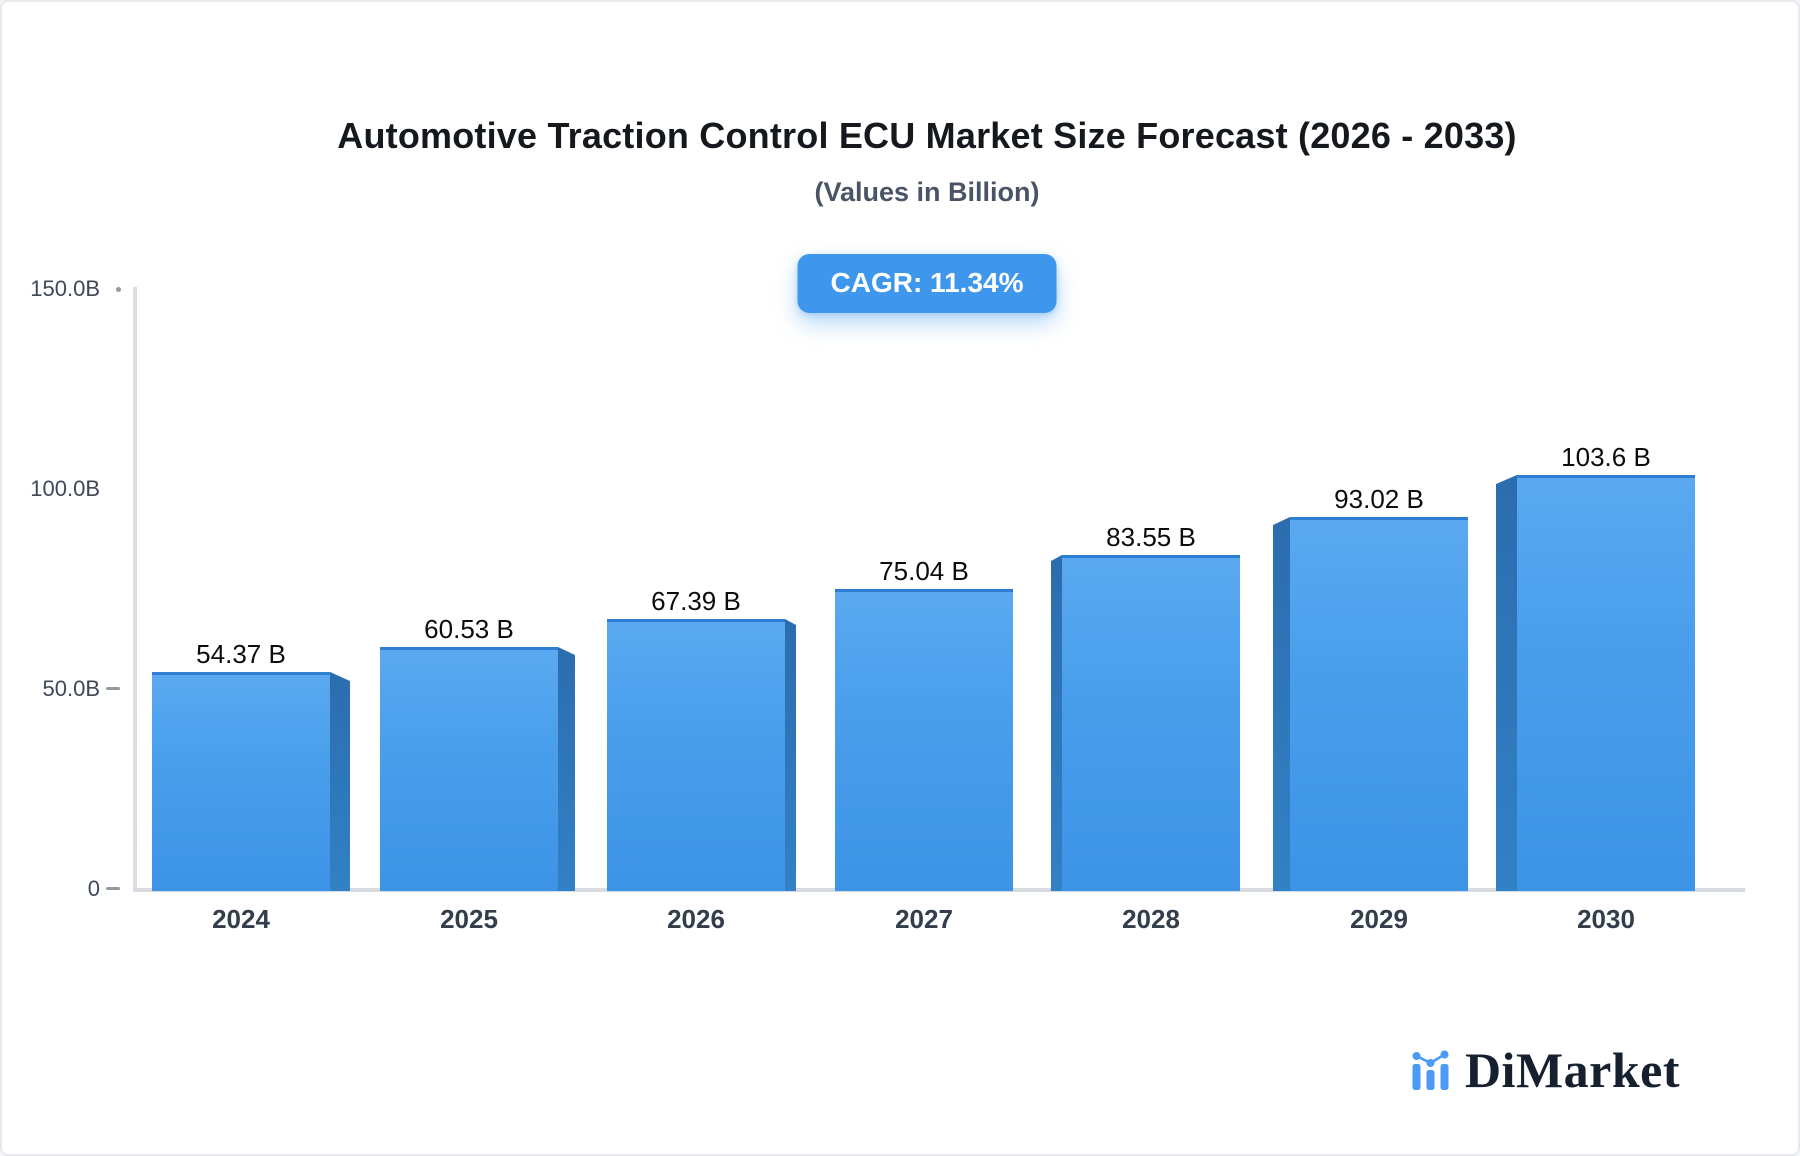  Describe the element at coordinates (1572, 1070) in the screenshot. I see `brand-name: DiMarket` at that location.